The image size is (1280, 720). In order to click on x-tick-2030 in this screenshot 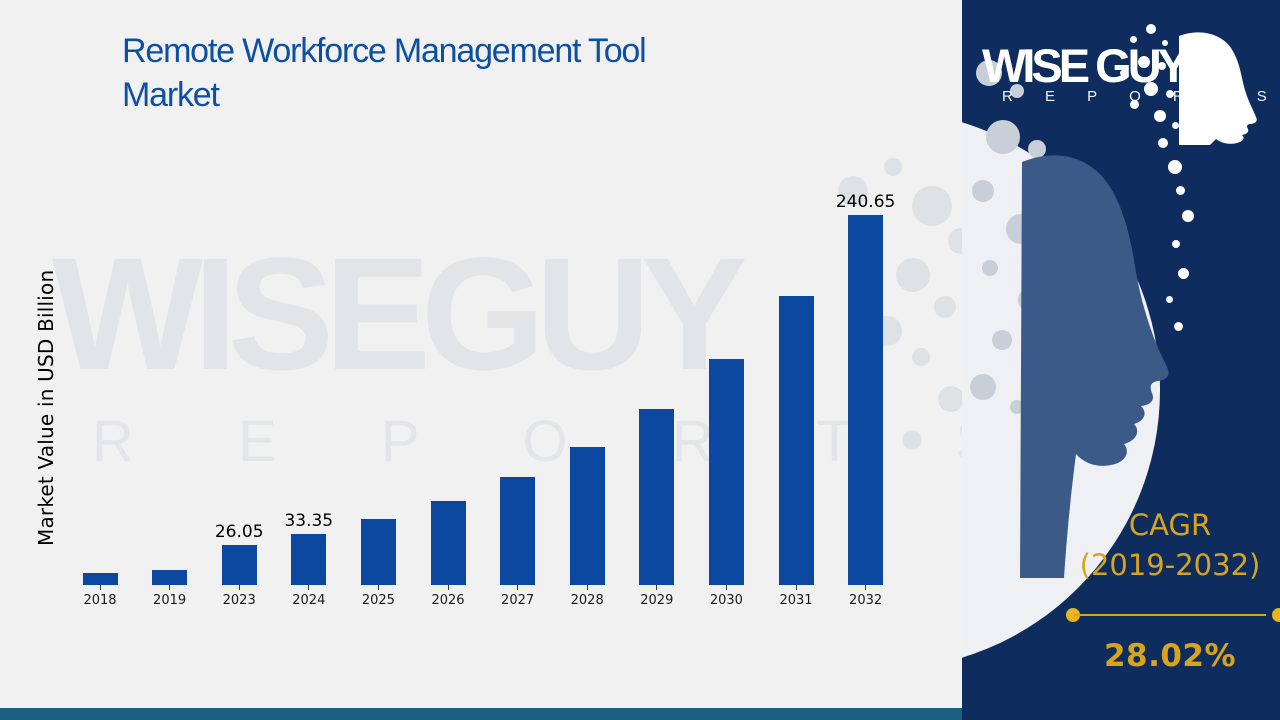, I will do `click(726, 587)`.